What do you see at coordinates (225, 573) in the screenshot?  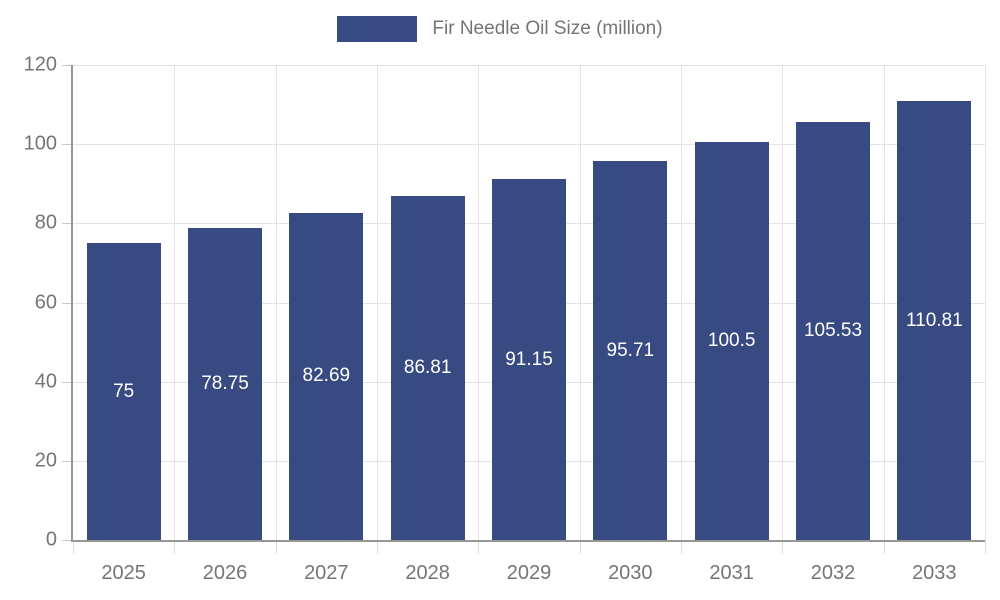 I see `x-tick-label: 2026` at bounding box center [225, 573].